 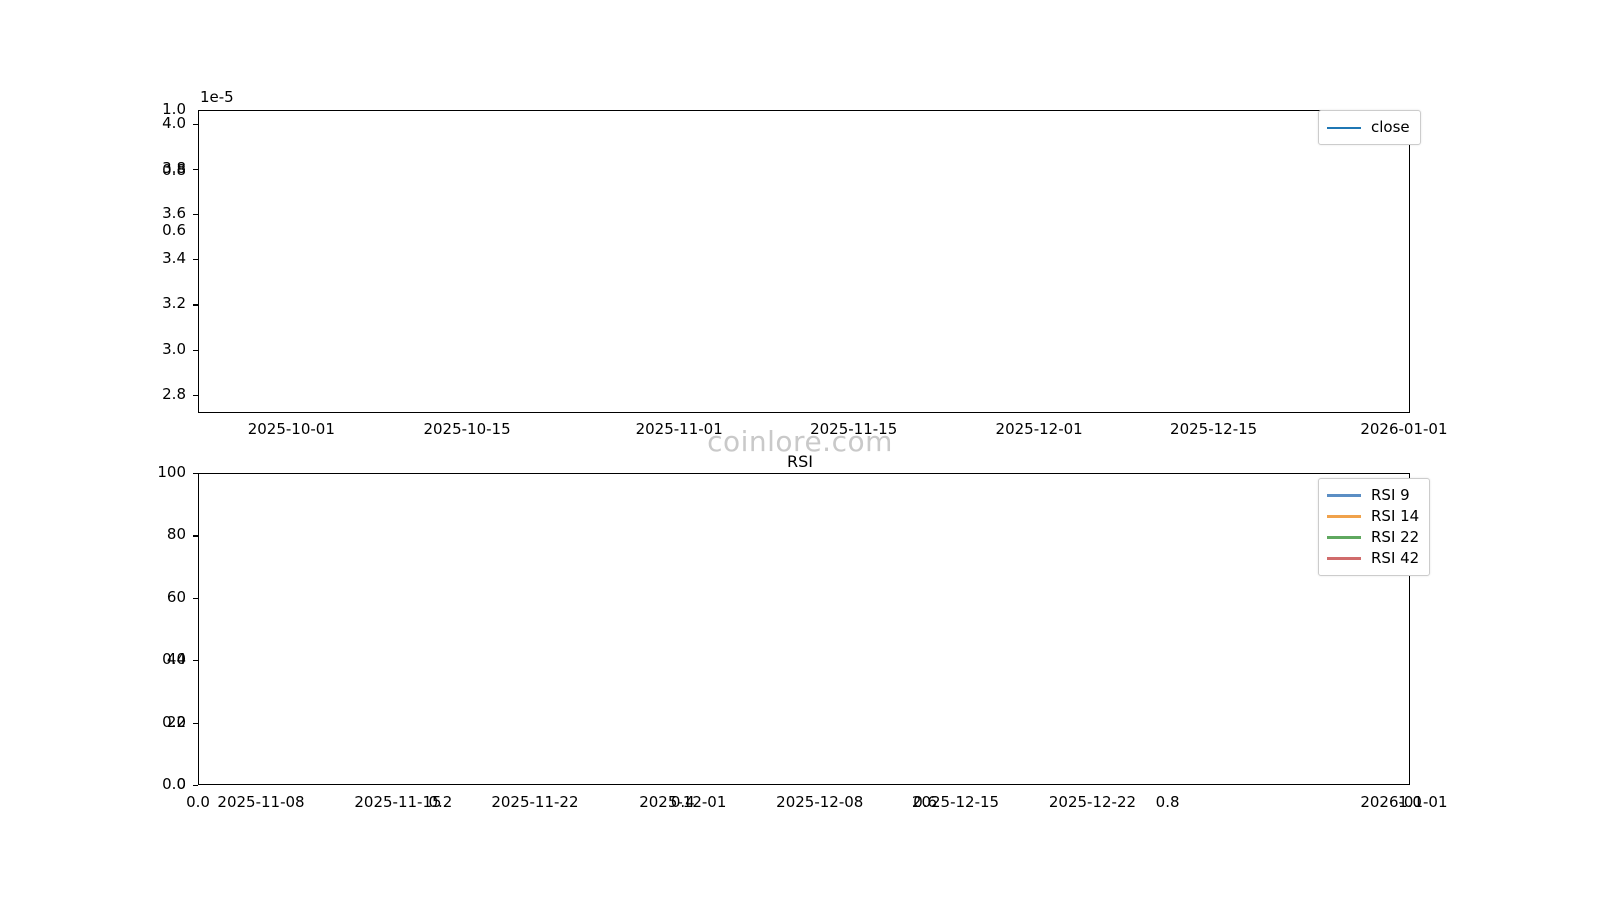 What do you see at coordinates (174, 213) in the screenshot?
I see `price-y-tick-label: 3.6` at bounding box center [174, 213].